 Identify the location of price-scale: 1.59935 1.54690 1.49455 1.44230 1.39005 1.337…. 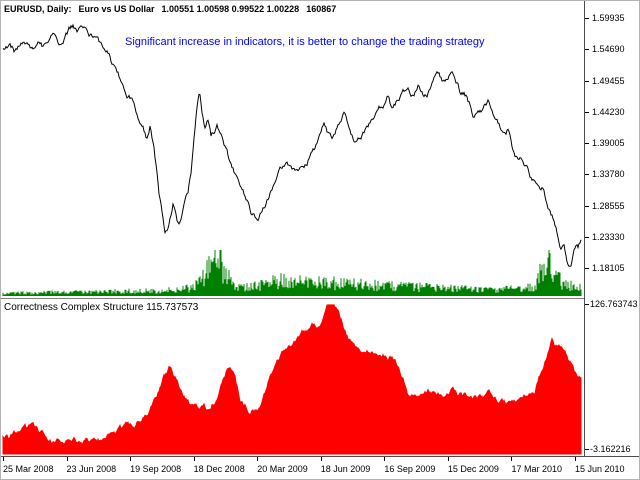
(612, 228).